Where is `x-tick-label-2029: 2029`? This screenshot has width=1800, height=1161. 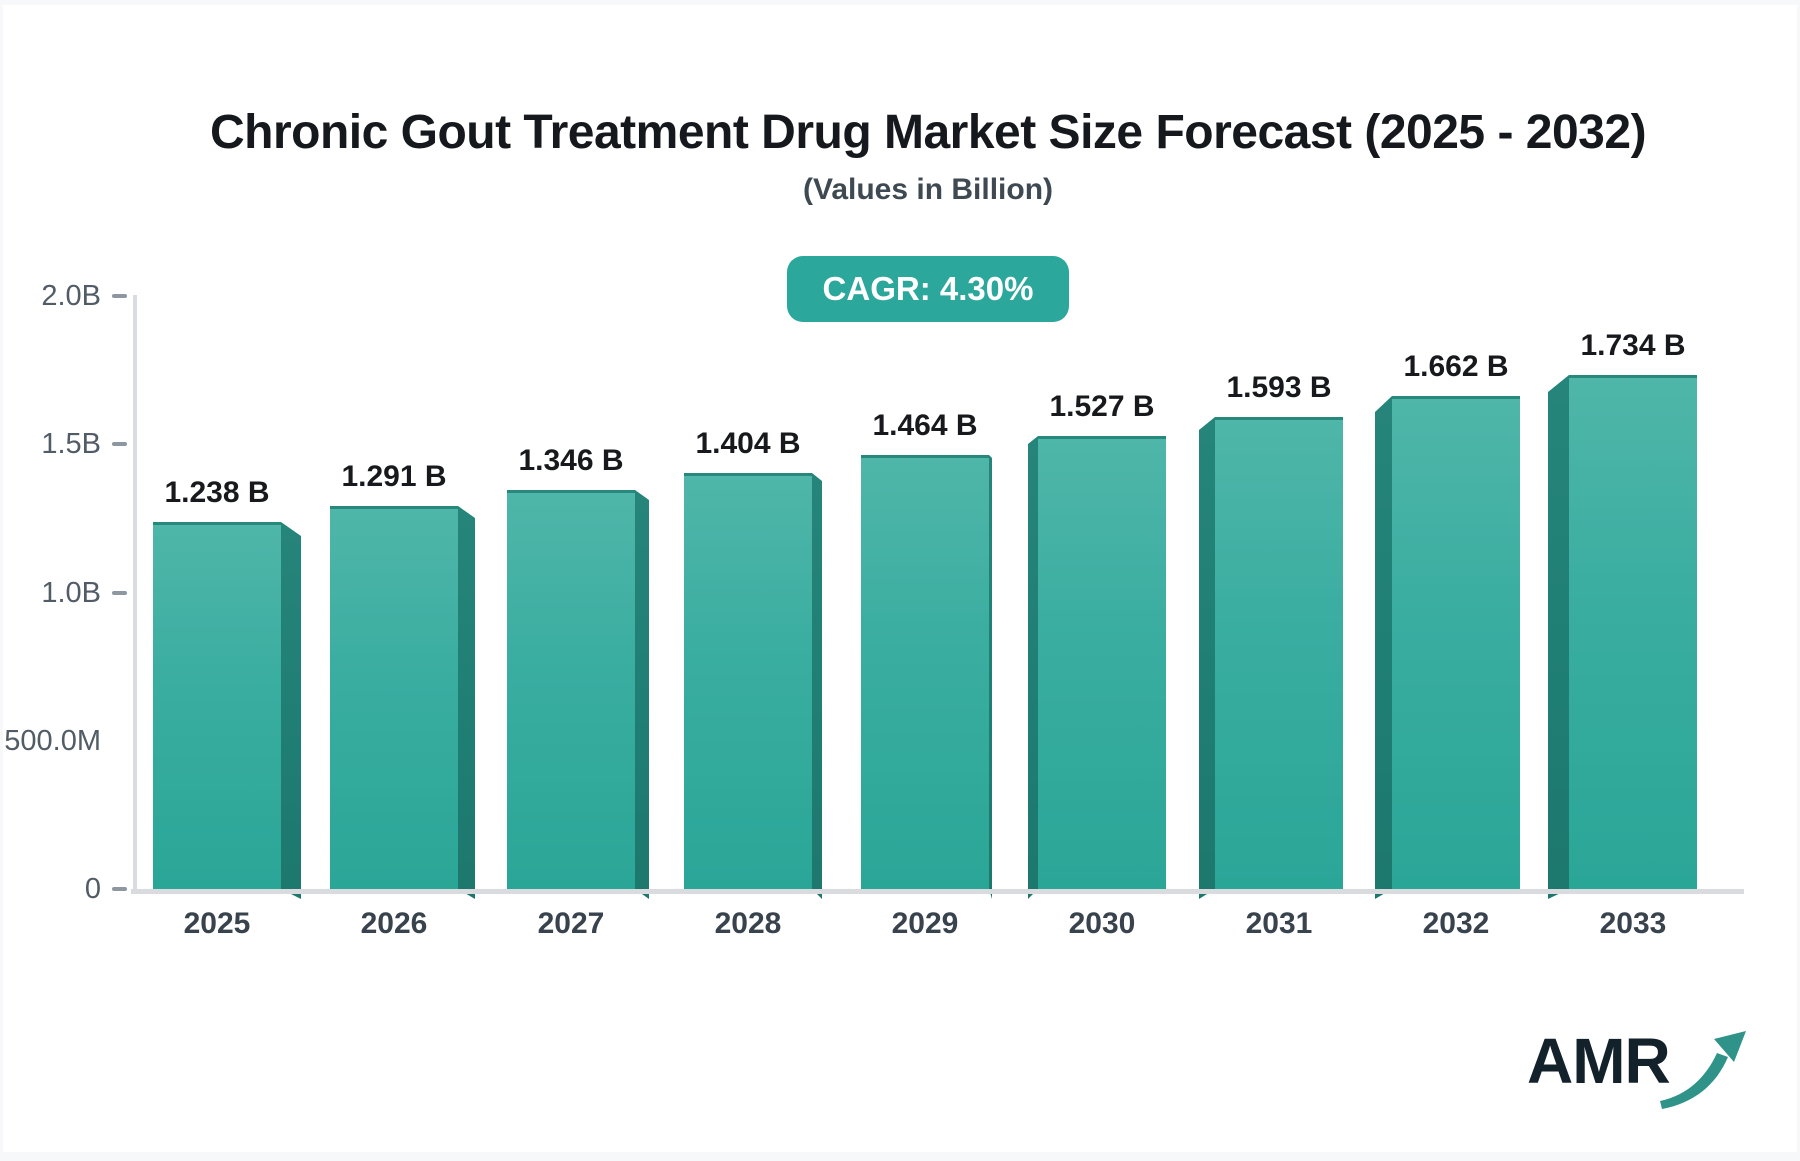
x-tick-label-2029: 2029 is located at coordinates (925, 923).